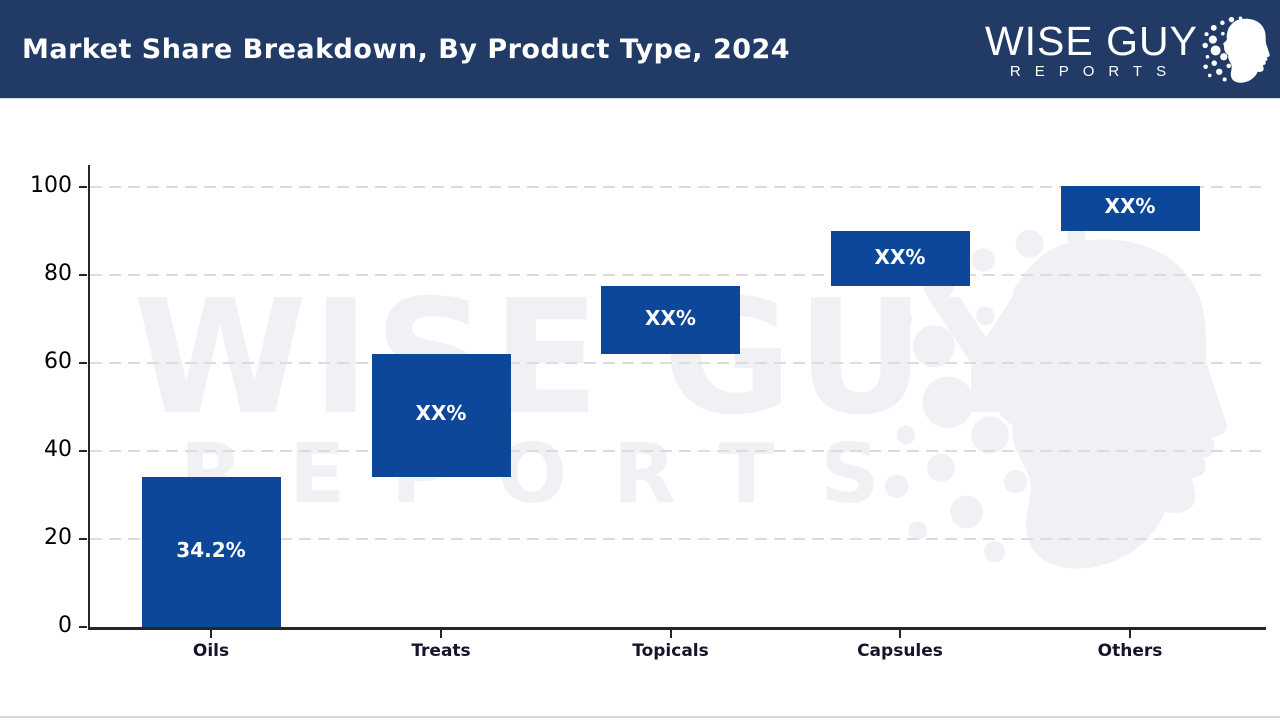  Describe the element at coordinates (441, 634) in the screenshot. I see `x-axis-tick-treats` at that location.